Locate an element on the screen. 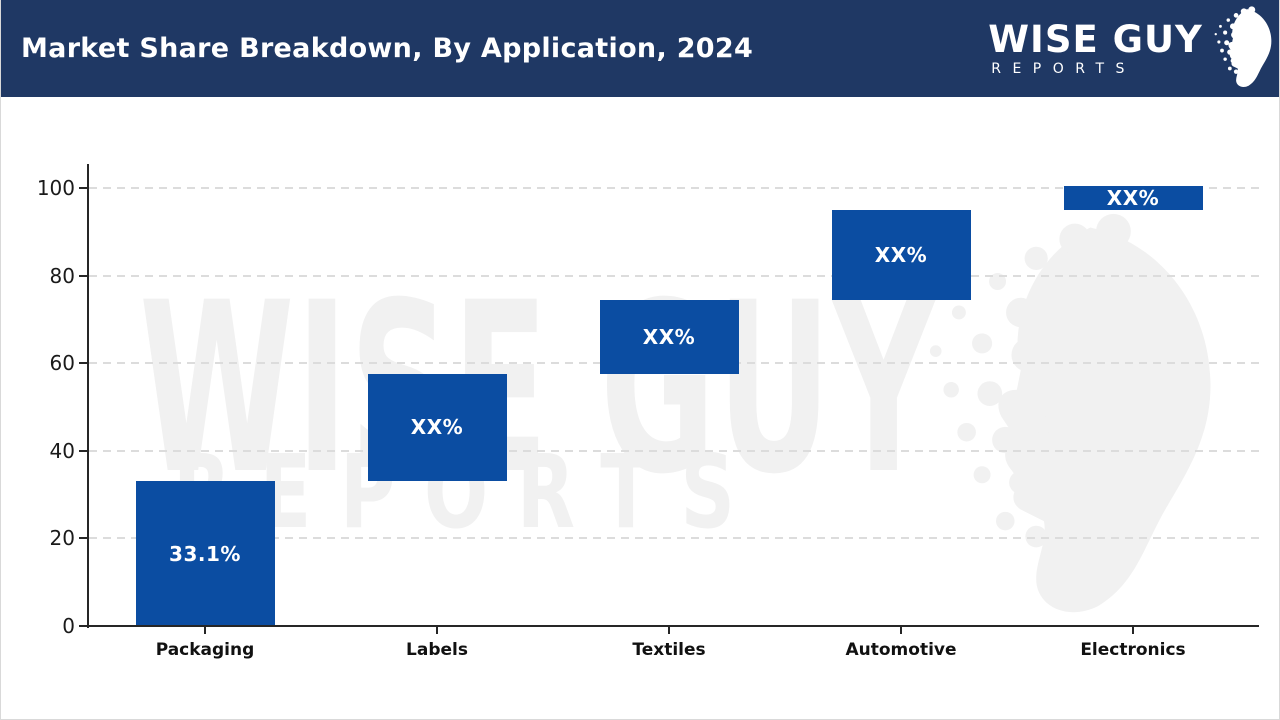  y-tick-label-0: 0 is located at coordinates (68, 626).